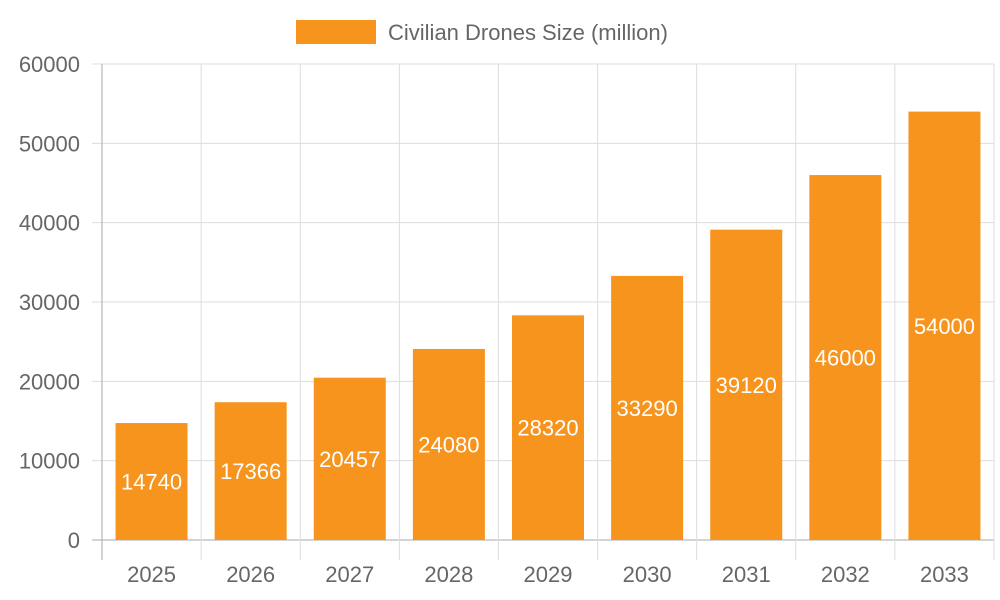  What do you see at coordinates (49, 64) in the screenshot?
I see `y-tick-label: 60000` at bounding box center [49, 64].